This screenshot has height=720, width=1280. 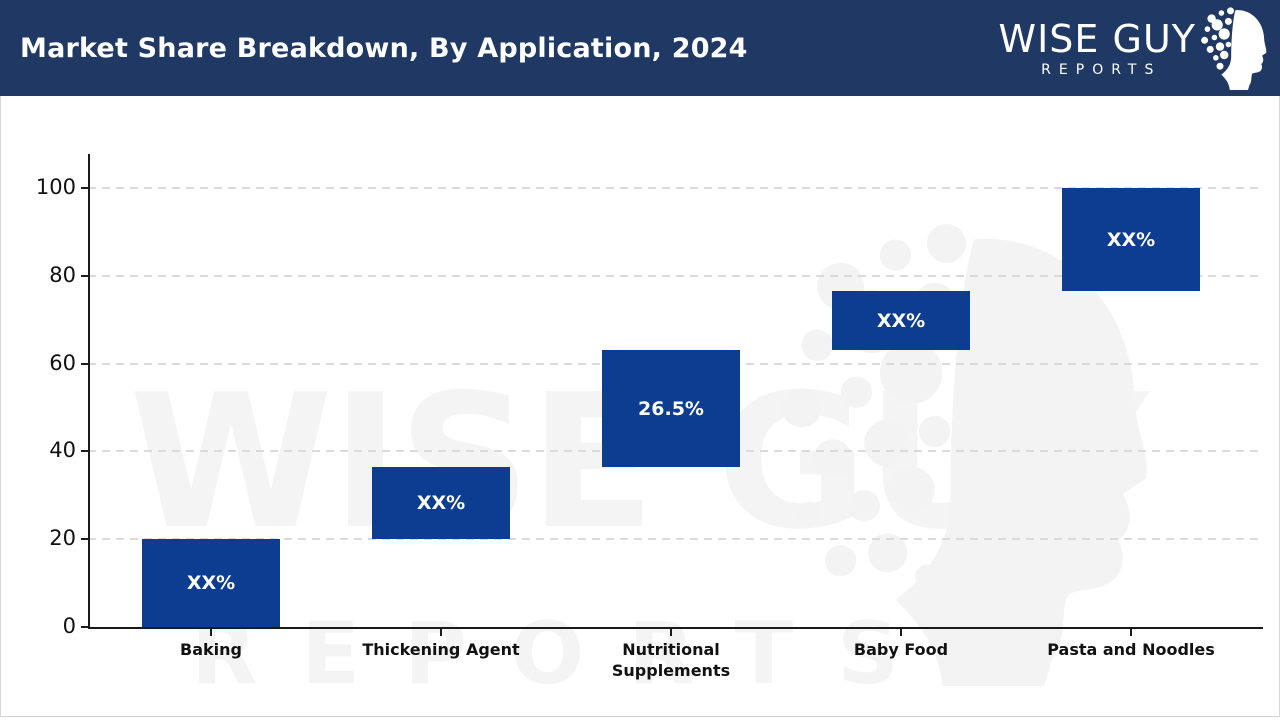 What do you see at coordinates (69, 626) in the screenshot?
I see `y-axis-tick-label: 0` at bounding box center [69, 626].